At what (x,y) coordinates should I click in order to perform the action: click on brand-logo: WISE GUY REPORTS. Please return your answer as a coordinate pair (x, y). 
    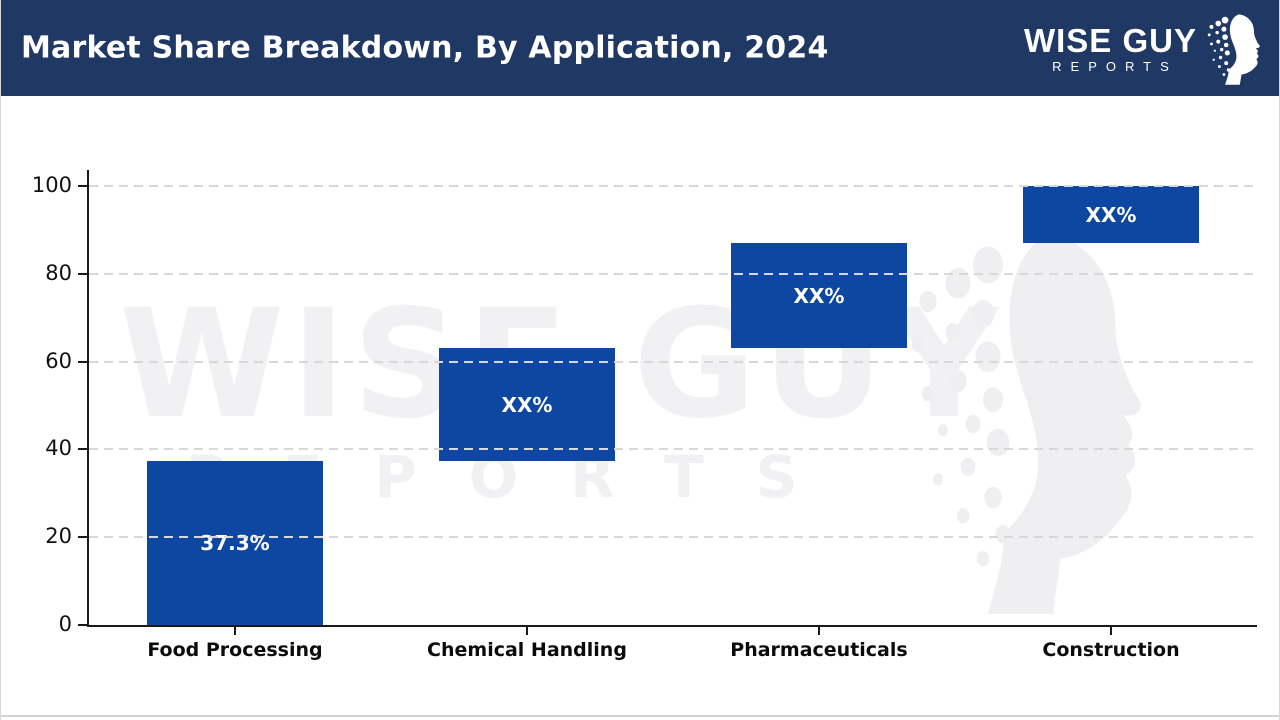
    Looking at the image, I should click on (1145, 49).